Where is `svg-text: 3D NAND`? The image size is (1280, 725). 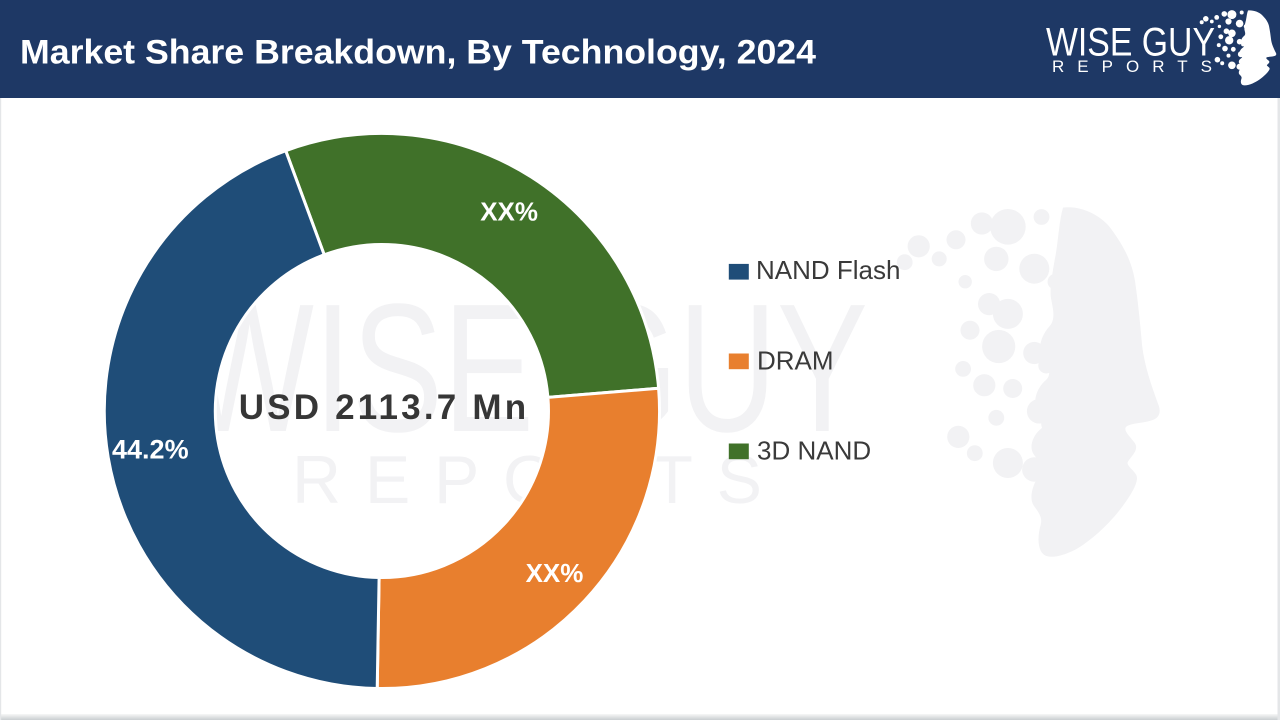
svg-text: 3D NAND is located at coordinates (814, 450).